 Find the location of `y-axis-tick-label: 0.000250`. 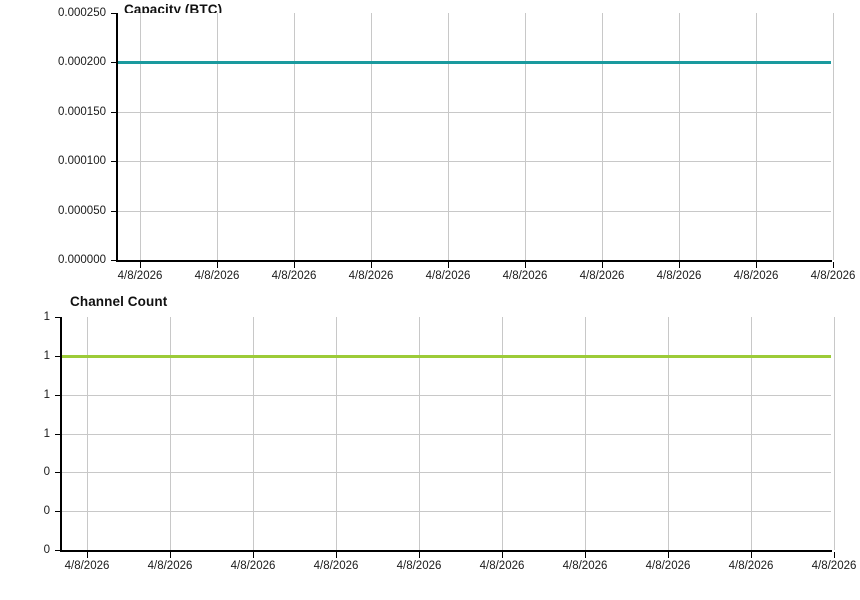

y-axis-tick-label: 0.000250 is located at coordinates (82, 13).